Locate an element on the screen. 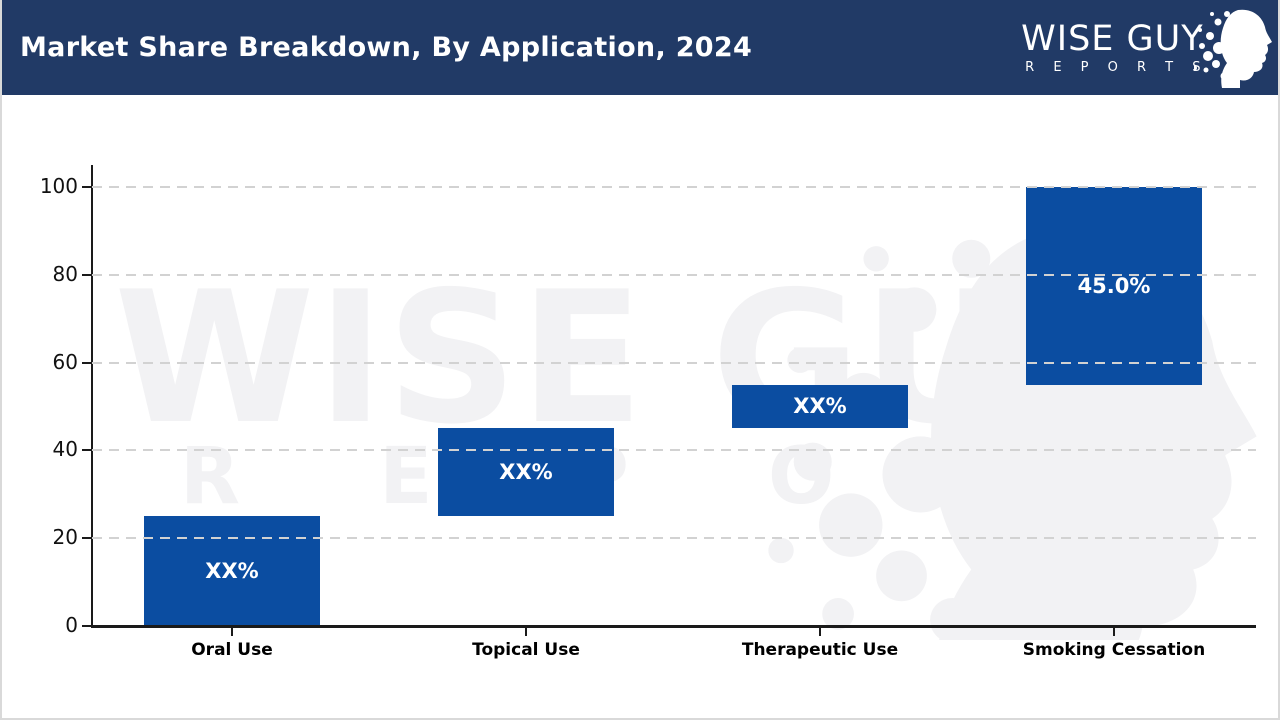 This screenshot has height=720, width=1280. bar-value-label: 45.0% is located at coordinates (1114, 285).